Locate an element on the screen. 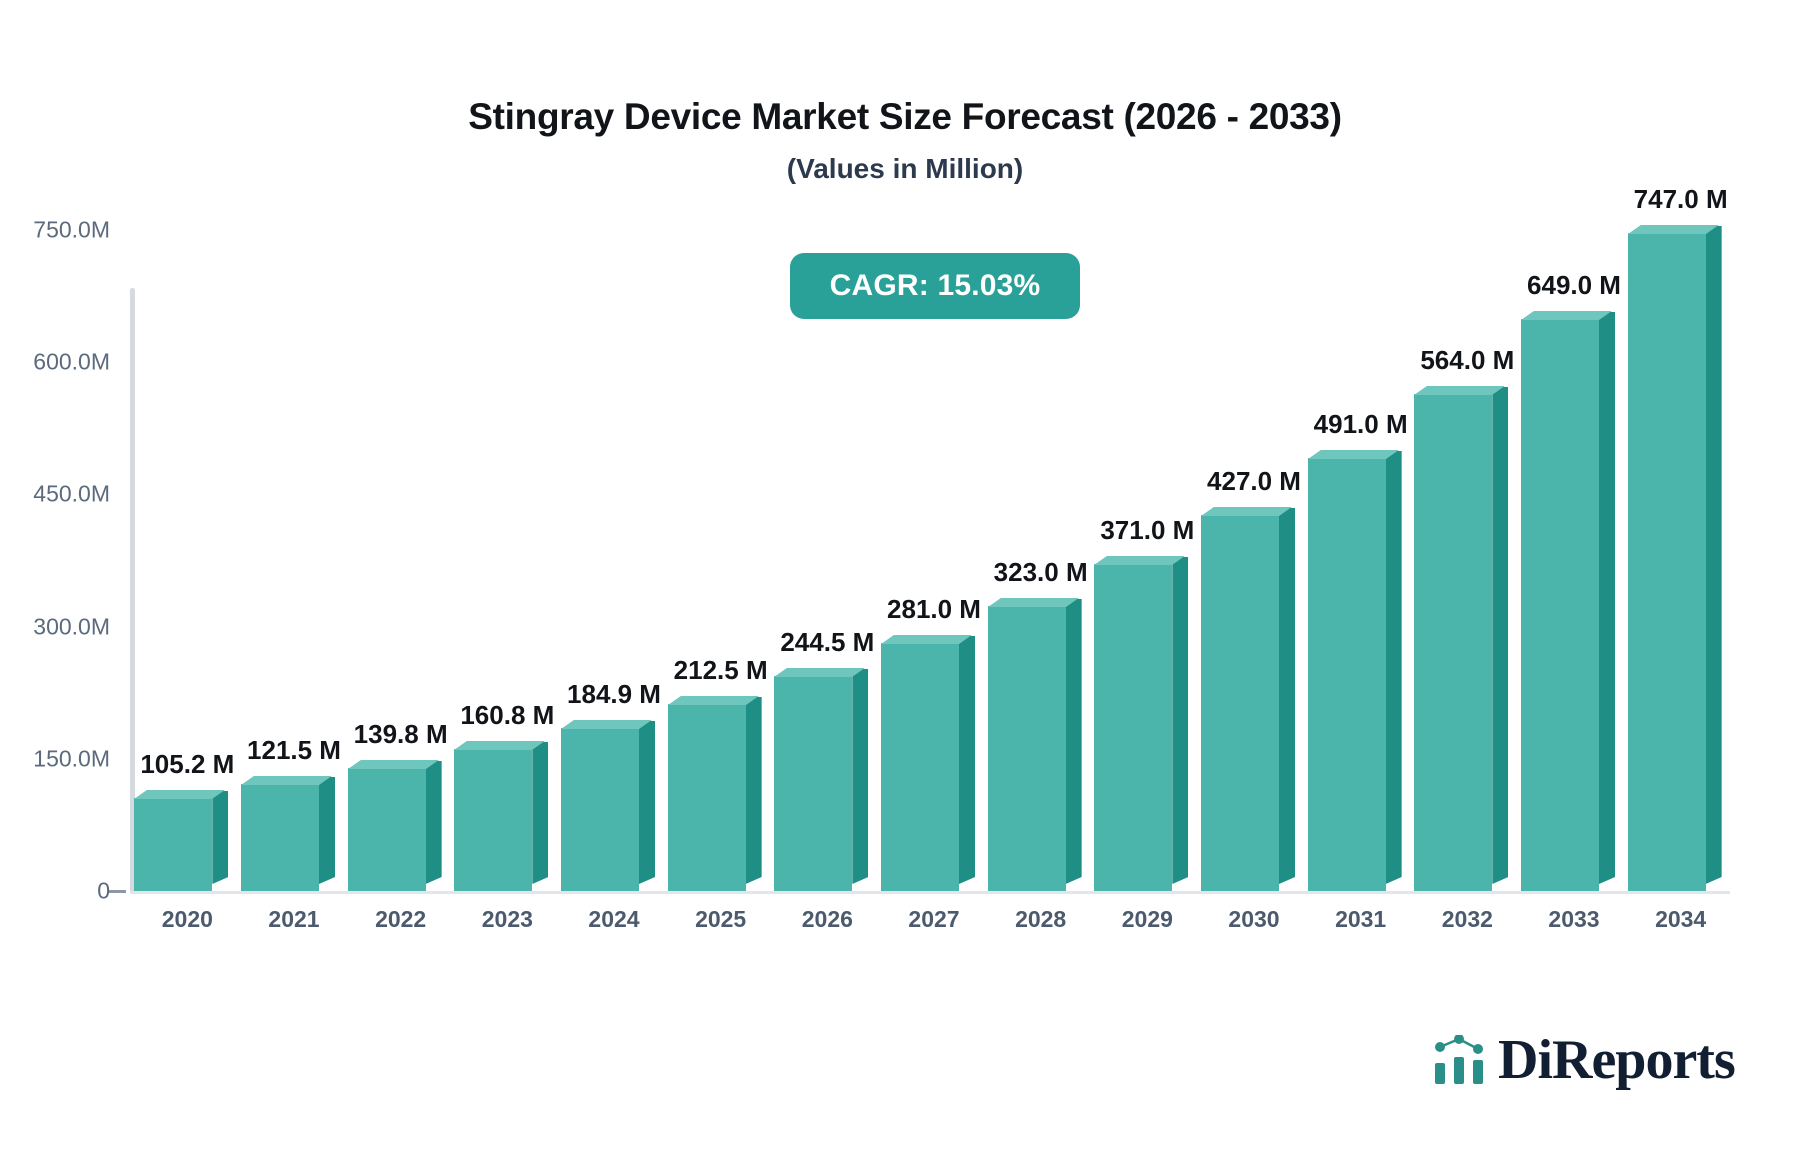 The width and height of the screenshot is (1800, 1156). x-axis-line is located at coordinates (930, 892).